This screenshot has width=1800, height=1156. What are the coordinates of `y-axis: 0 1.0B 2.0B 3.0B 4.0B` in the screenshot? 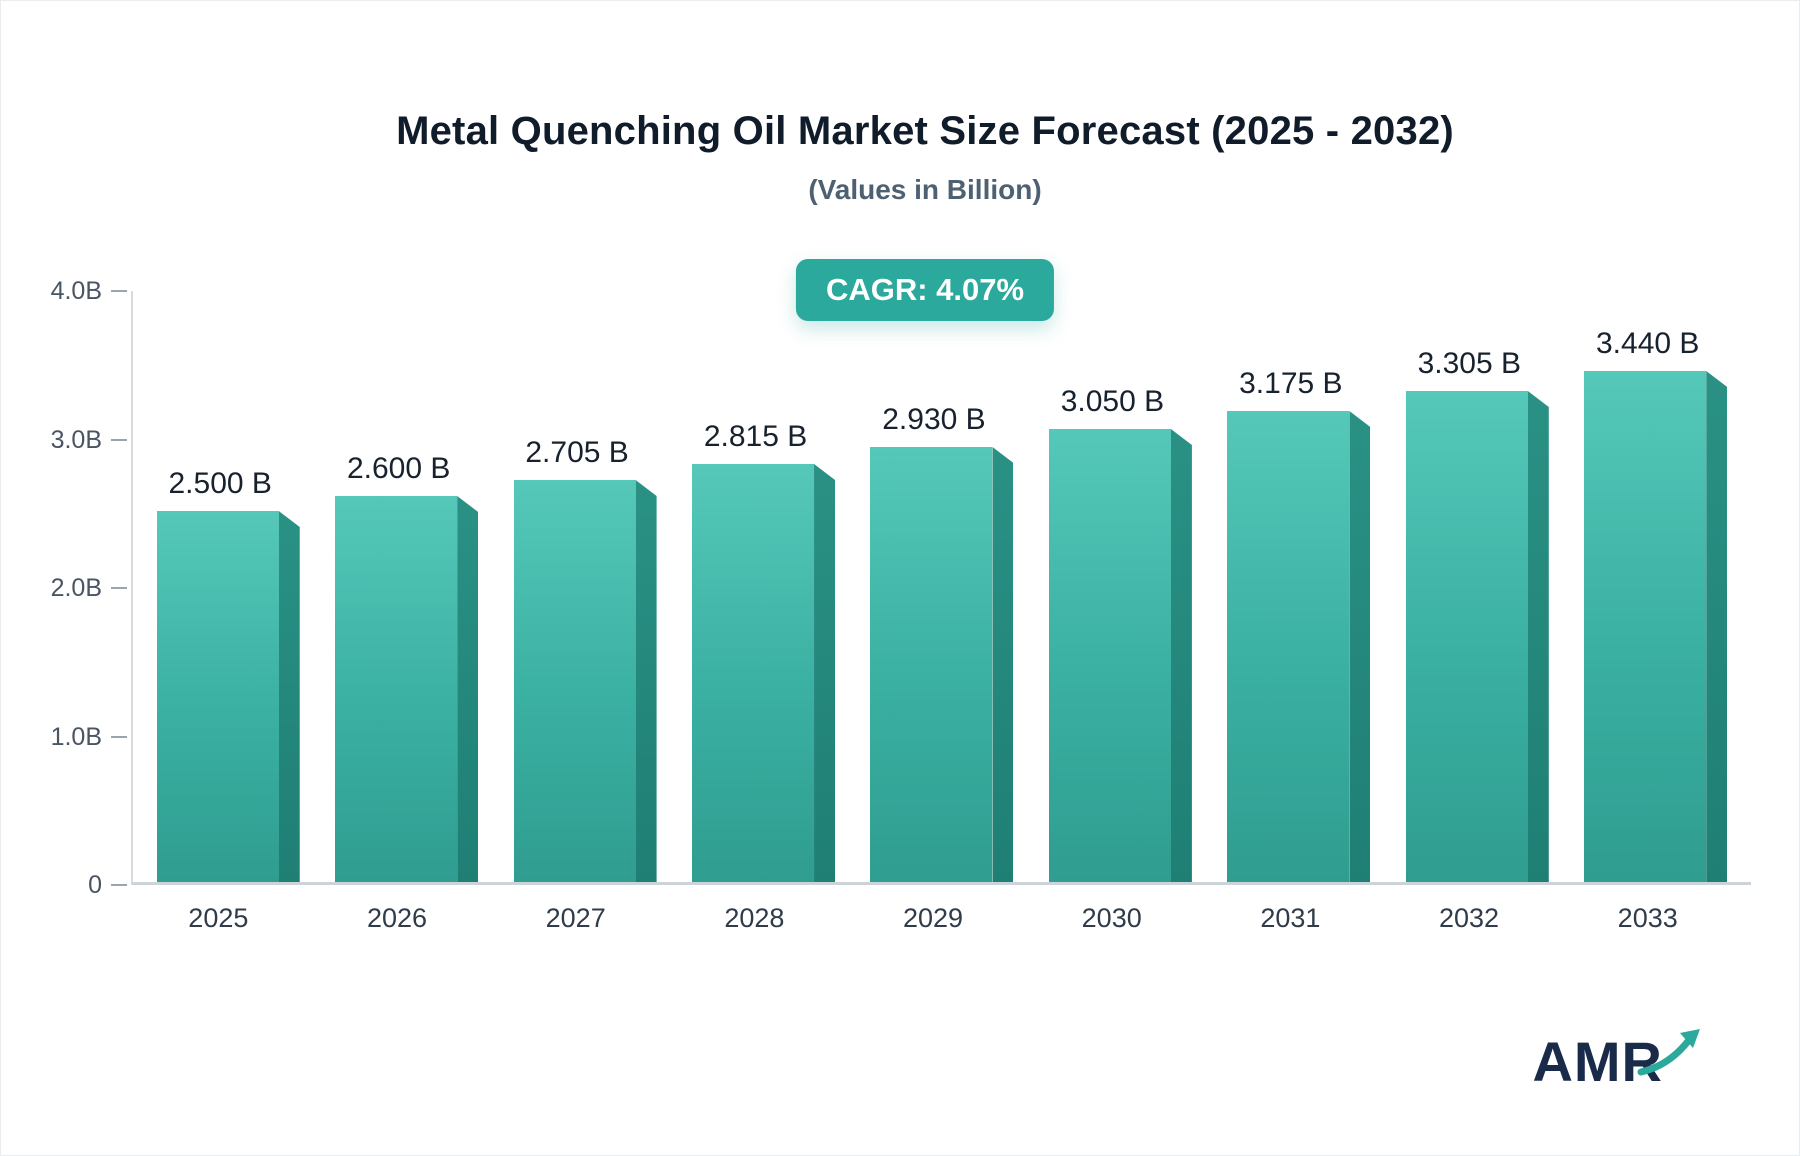 It's located at (89, 588).